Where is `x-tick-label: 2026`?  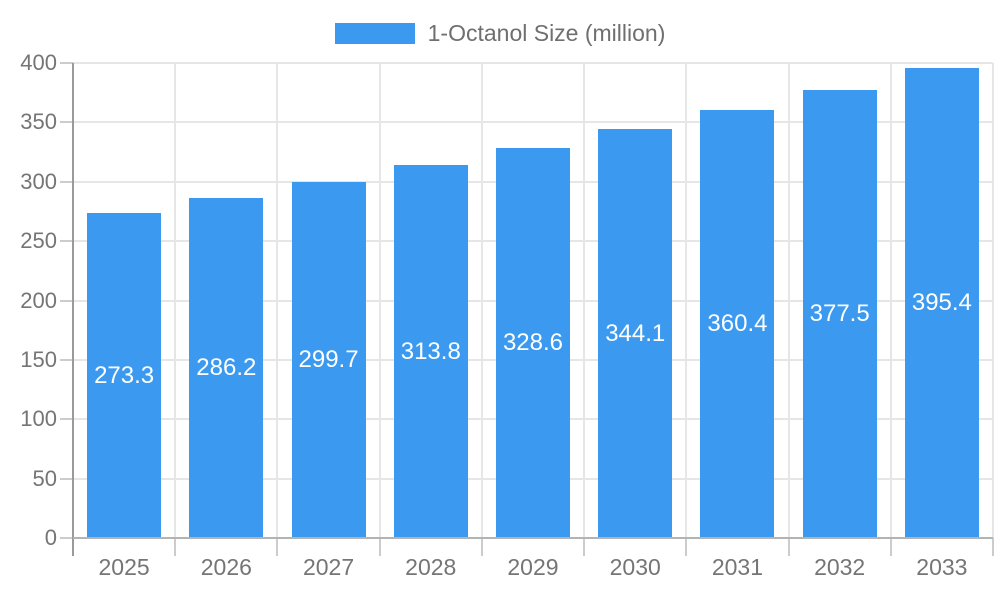 x-tick-label: 2026 is located at coordinates (226, 567).